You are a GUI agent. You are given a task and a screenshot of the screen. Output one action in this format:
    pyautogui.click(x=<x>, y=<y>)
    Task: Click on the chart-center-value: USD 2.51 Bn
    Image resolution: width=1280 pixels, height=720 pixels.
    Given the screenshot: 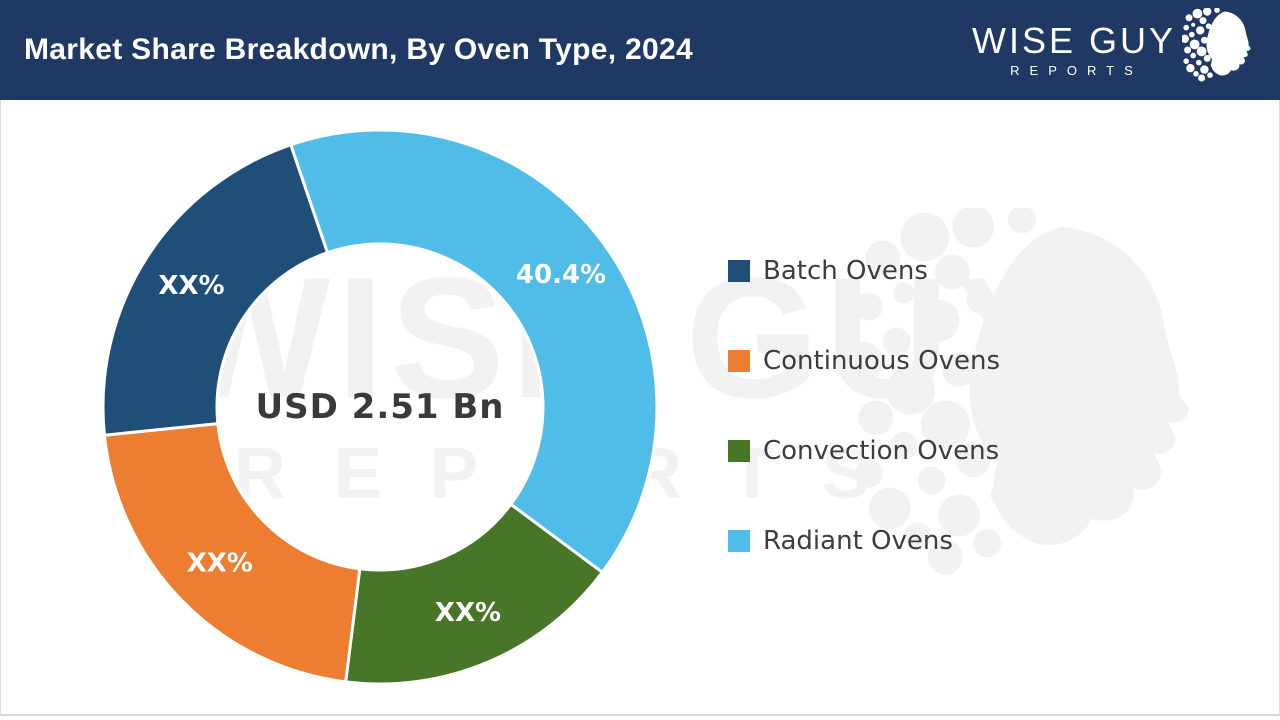 What is the action you would take?
    pyautogui.click(x=380, y=407)
    